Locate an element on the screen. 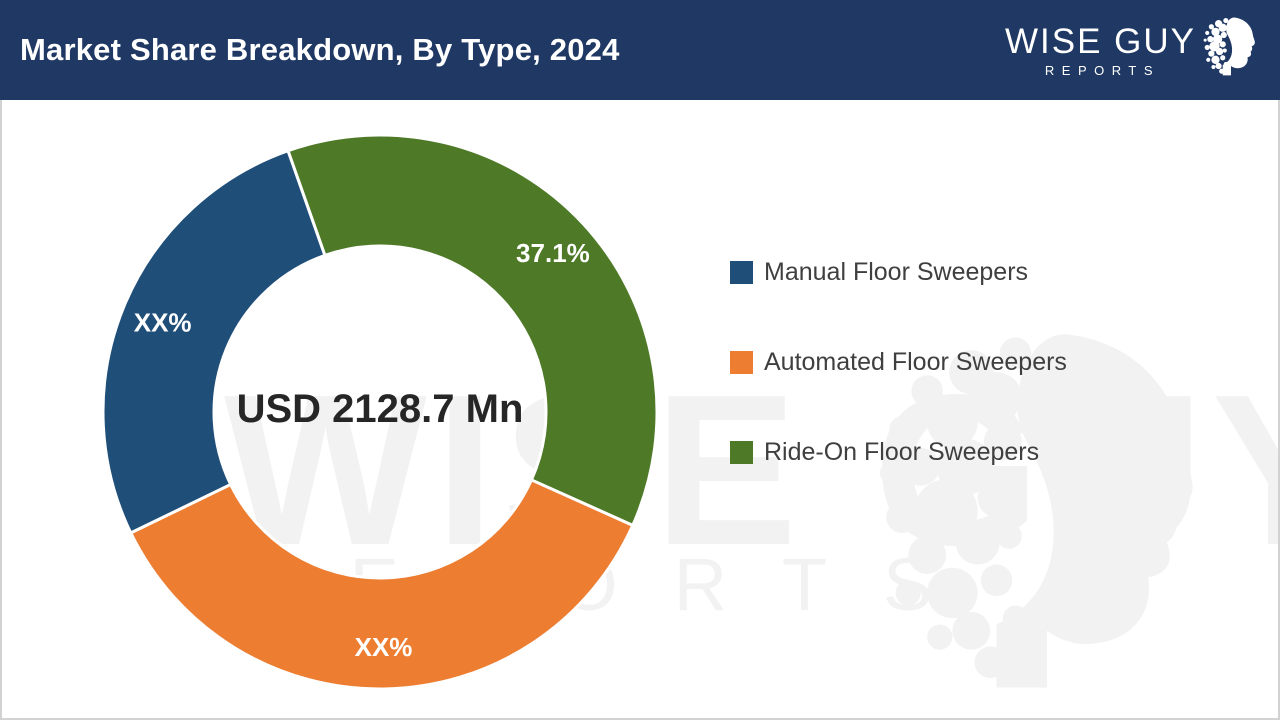 The height and width of the screenshot is (720, 1280). legend-item-ride-on: Ride-On Floor Sweepers is located at coordinates (898, 452).